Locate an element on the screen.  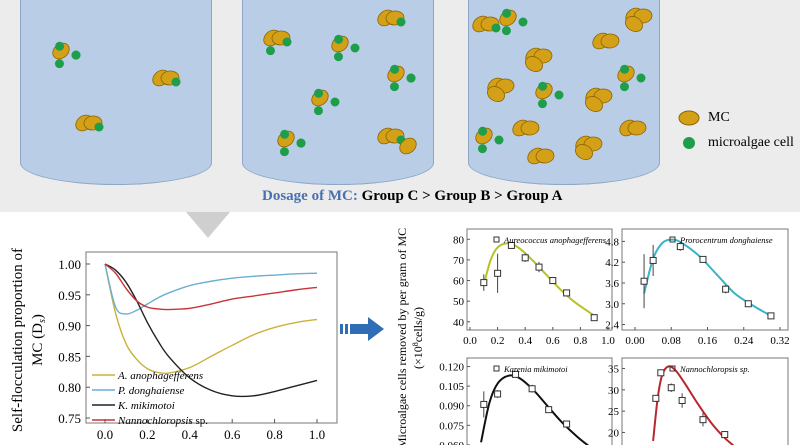
y-tick-label: 4.8 is located at coordinates (612, 242).